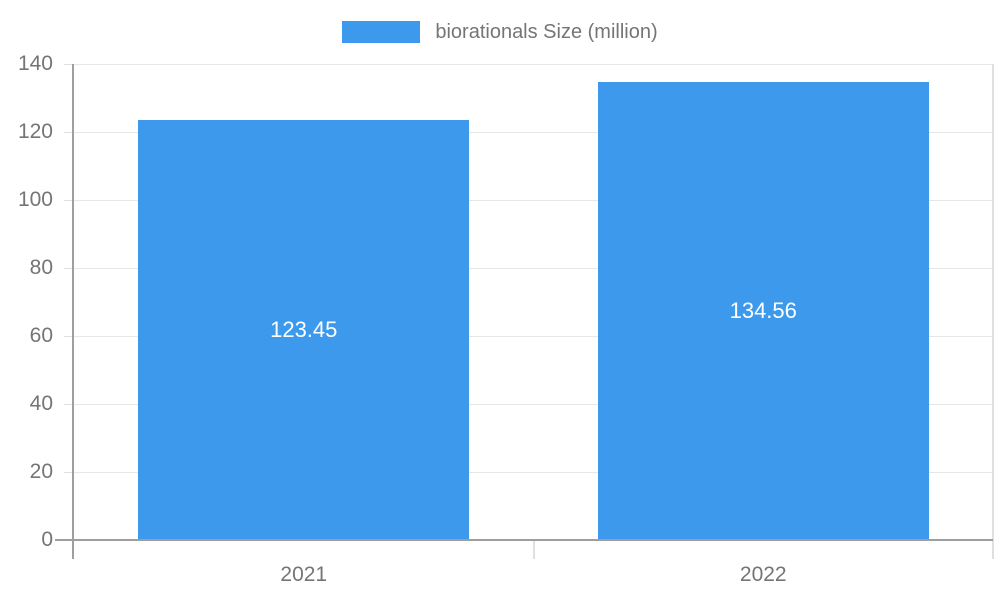 The image size is (1000, 600). What do you see at coordinates (546, 31) in the screenshot?
I see `legend-label: biorationals Size (million)` at bounding box center [546, 31].